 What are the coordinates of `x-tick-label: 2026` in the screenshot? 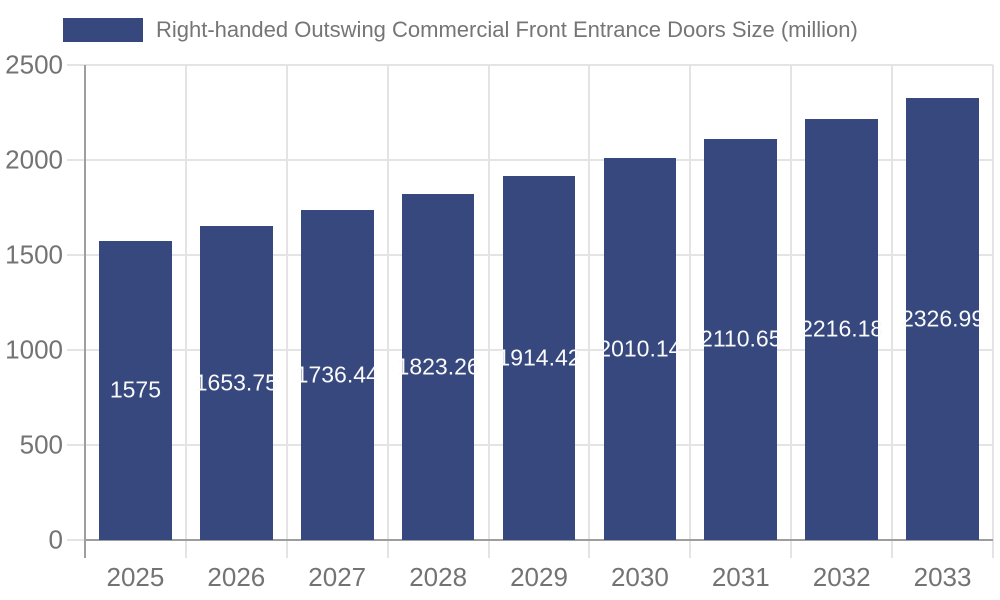 It's located at (236, 577).